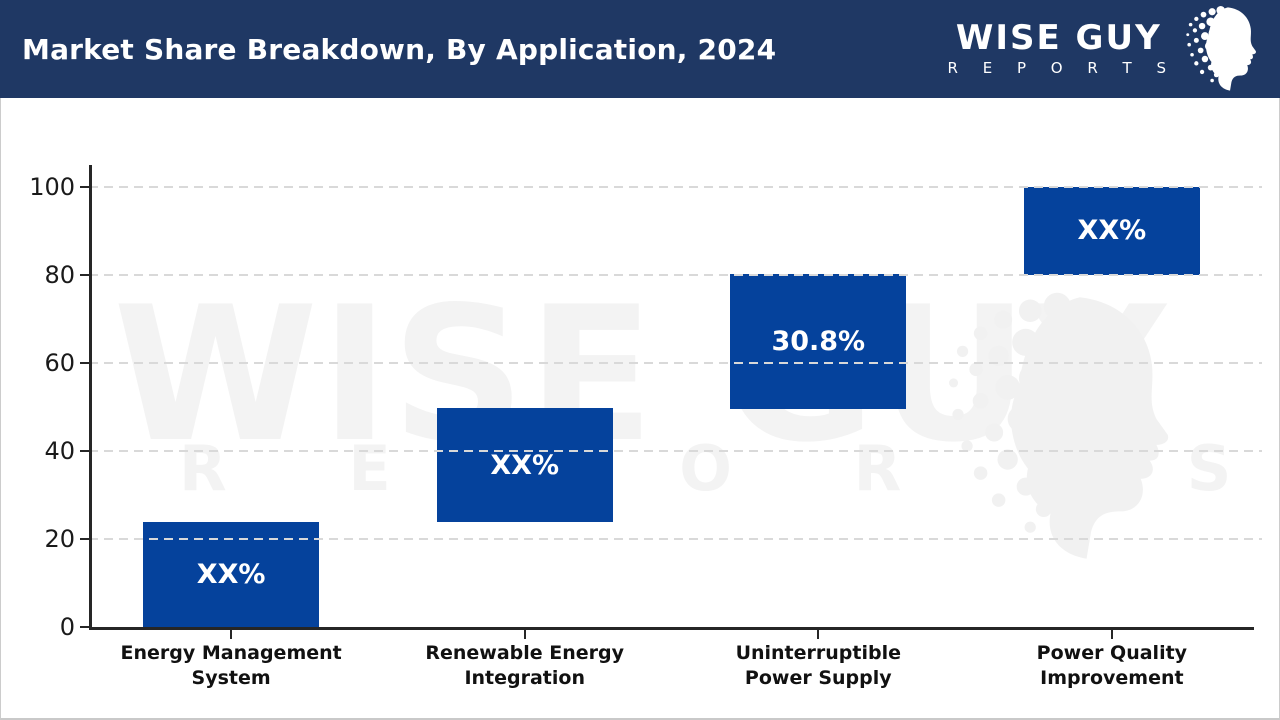  What do you see at coordinates (52, 187) in the screenshot?
I see `y-axis-tick-label: 100` at bounding box center [52, 187].